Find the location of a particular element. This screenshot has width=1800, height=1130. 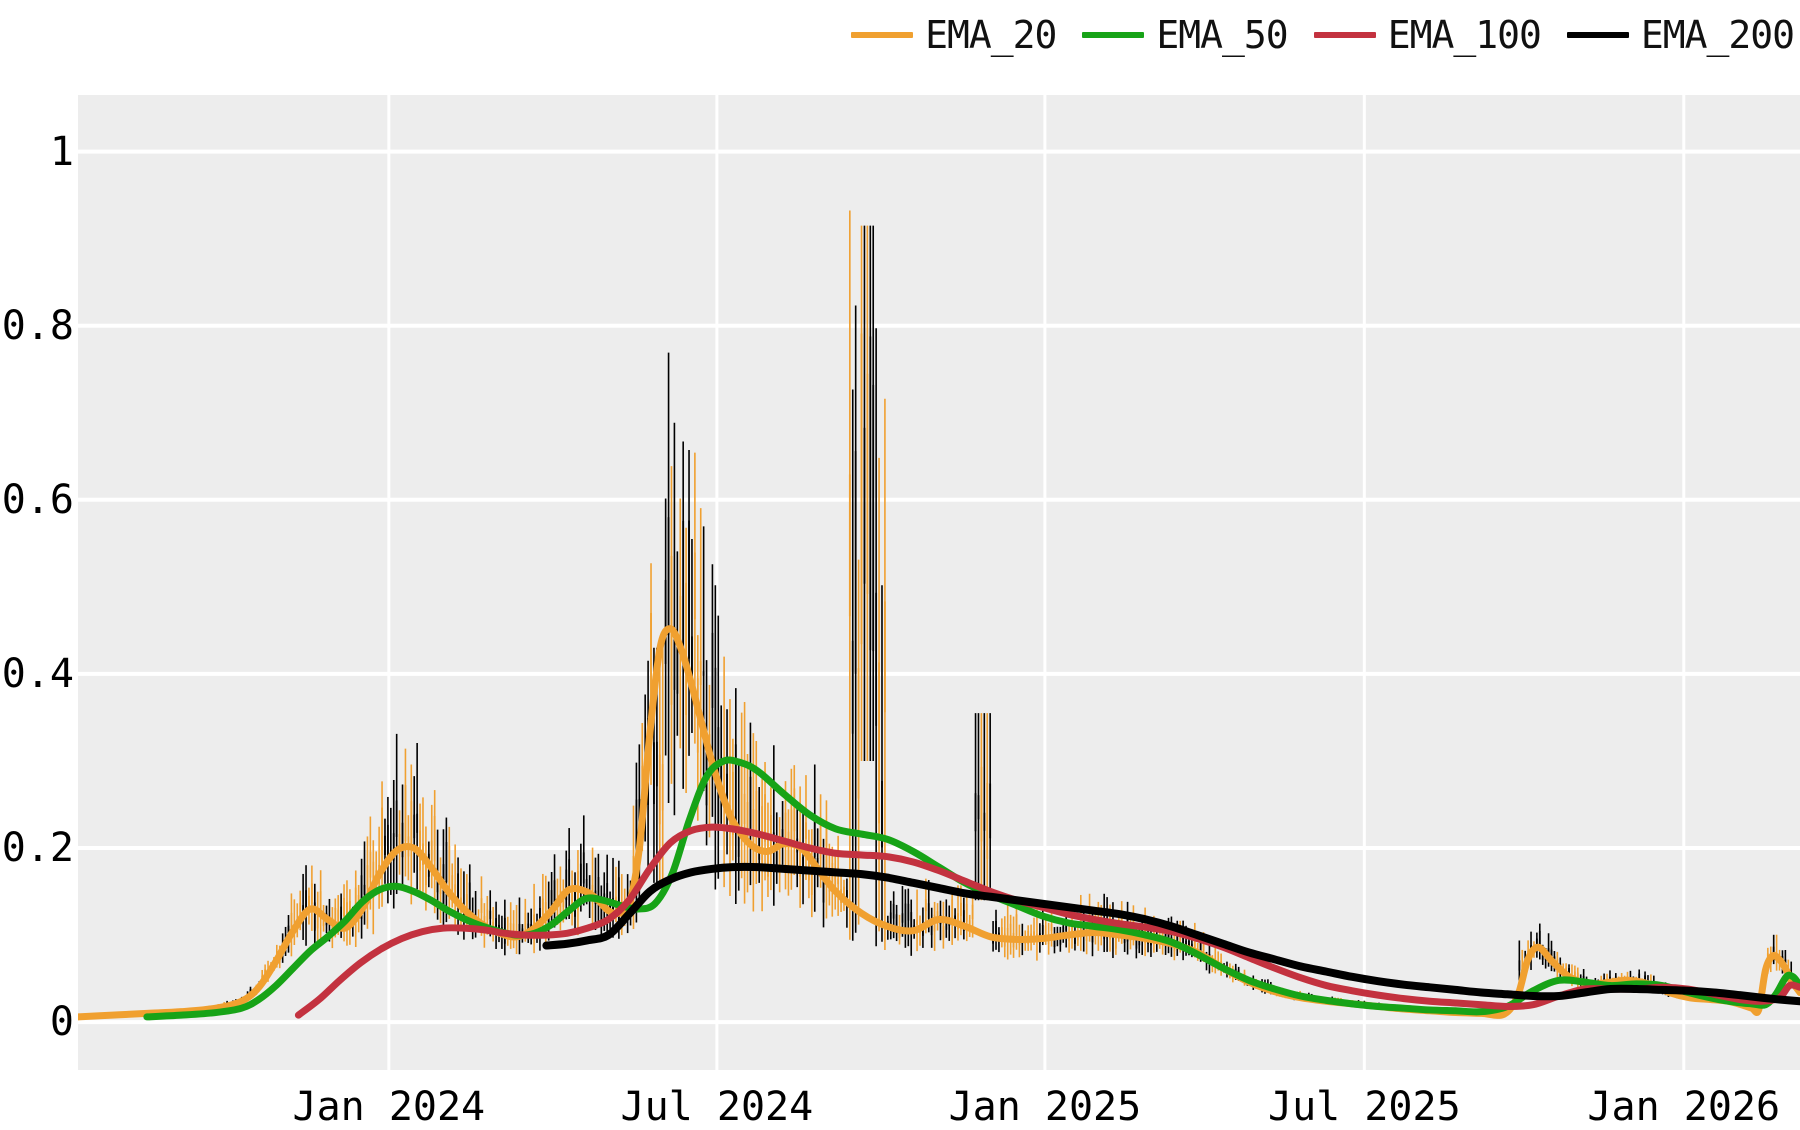

legend-label-ema-20: EMA_20 is located at coordinates (991, 35).